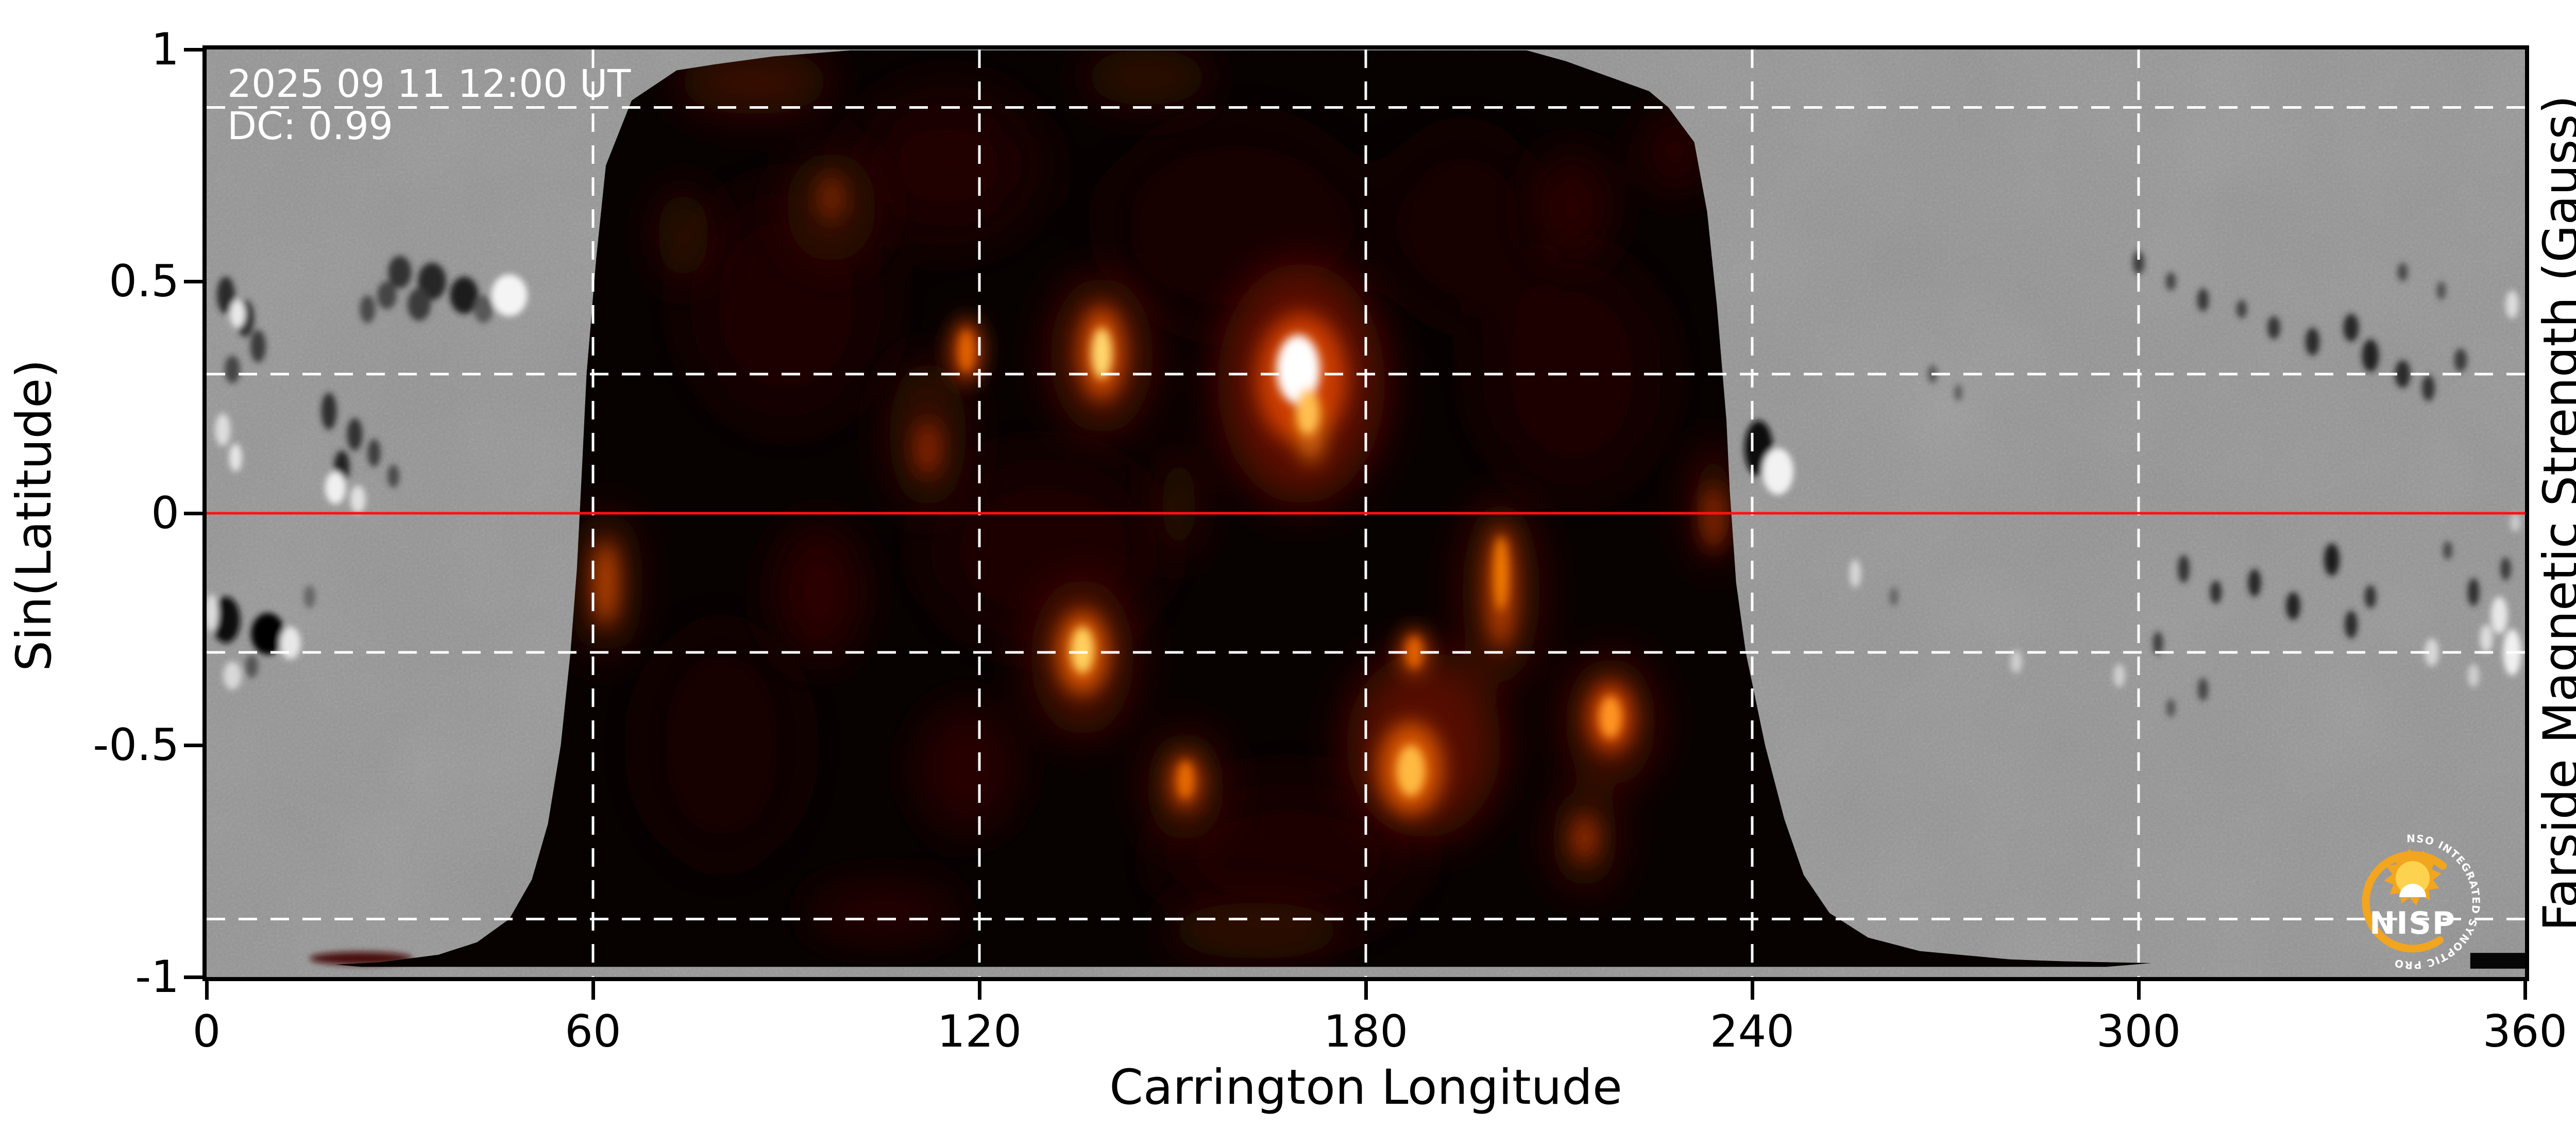 This screenshot has width=2576, height=1128. I want to click on x-axis-label: Carrington Longitude, so click(1365, 1088).